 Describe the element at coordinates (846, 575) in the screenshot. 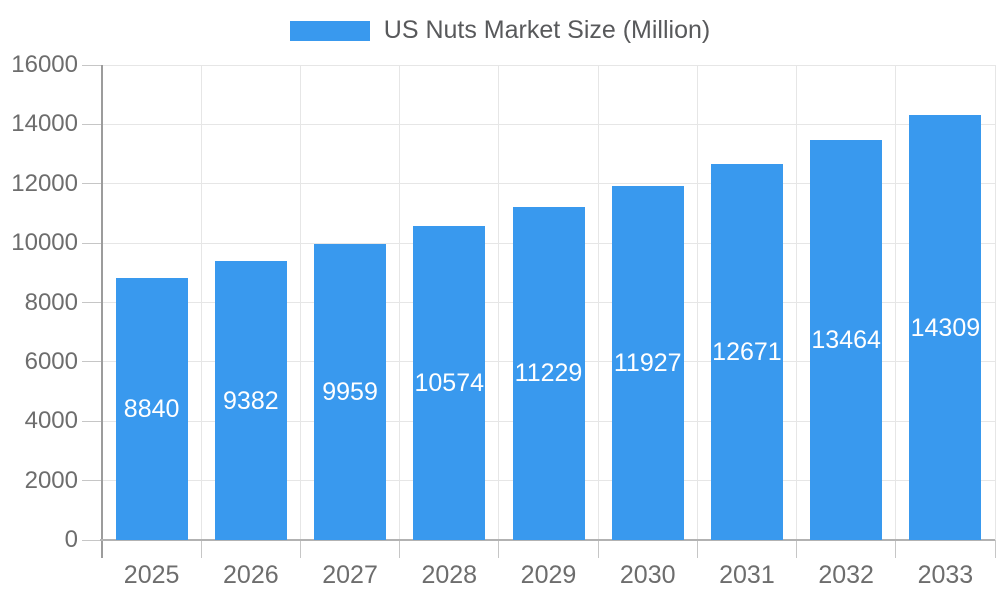

I see `x-axis-label: 2032` at that location.